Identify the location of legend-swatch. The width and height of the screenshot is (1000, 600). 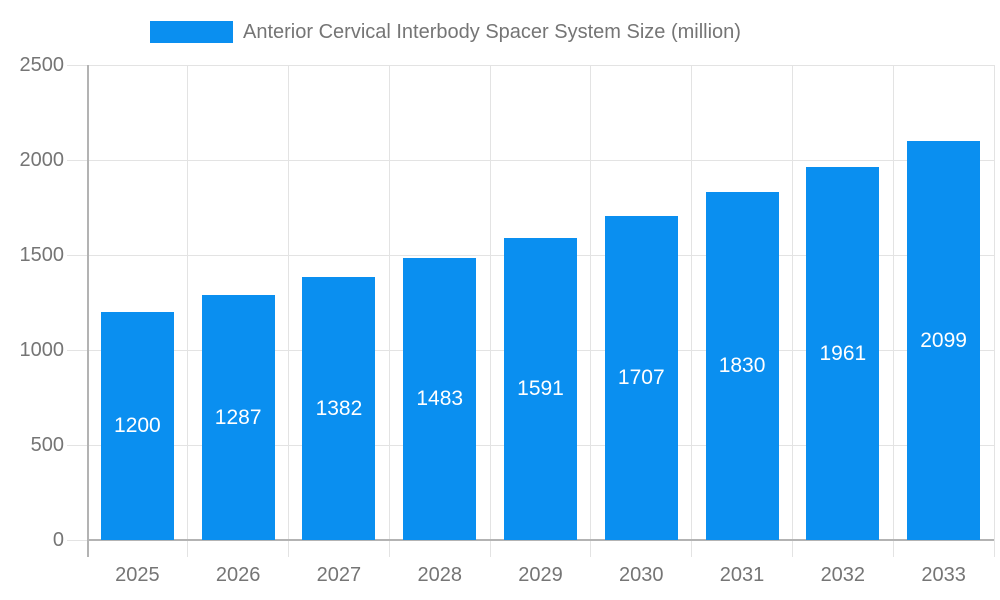
(191, 32).